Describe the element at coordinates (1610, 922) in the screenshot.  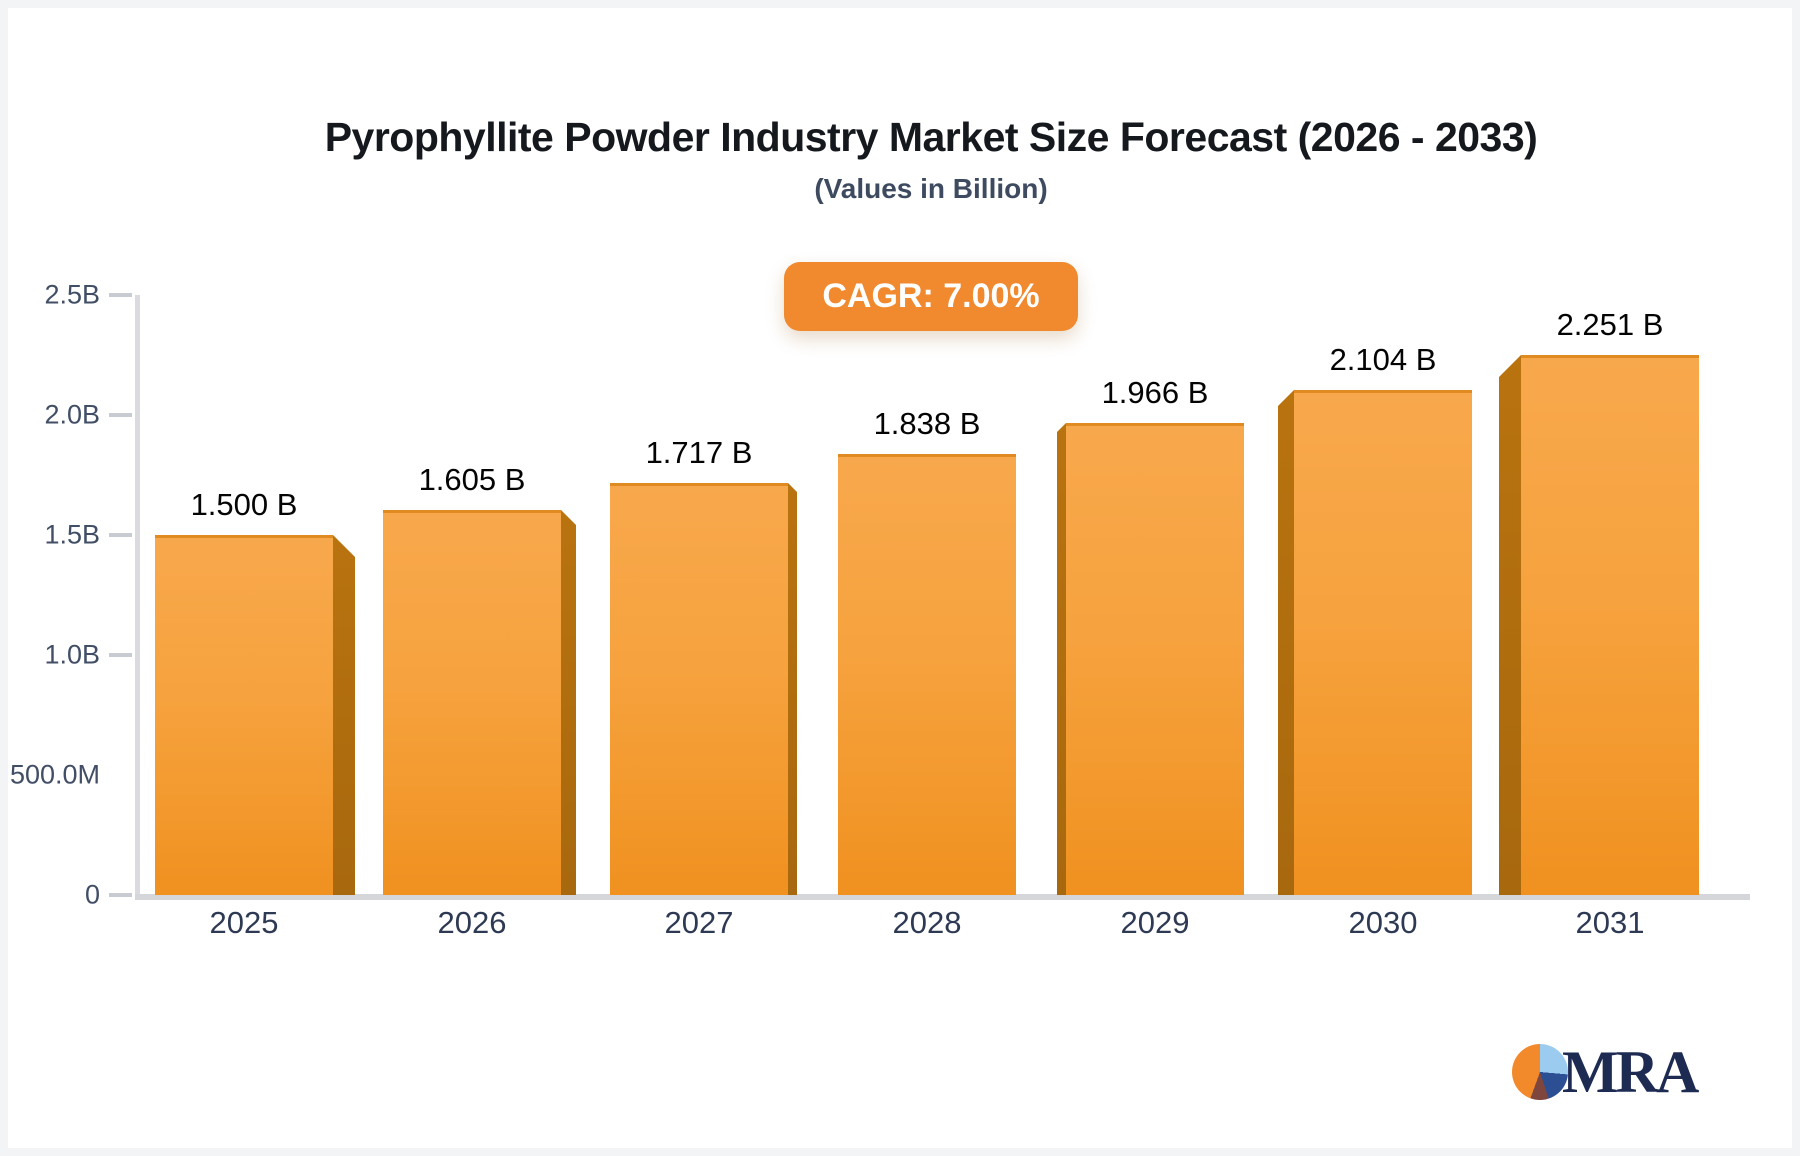
I see `x-axis-label: 2031` at that location.